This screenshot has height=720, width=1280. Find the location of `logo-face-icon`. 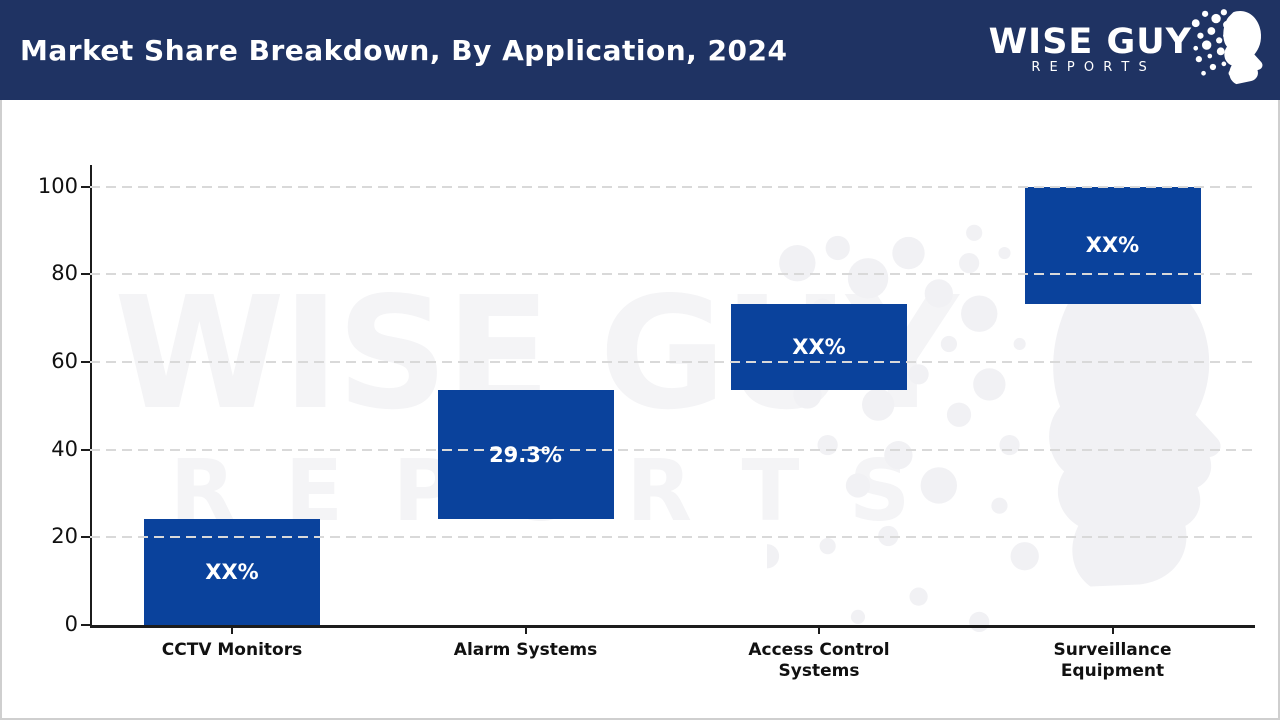

logo-face-icon is located at coordinates (1227, 47).